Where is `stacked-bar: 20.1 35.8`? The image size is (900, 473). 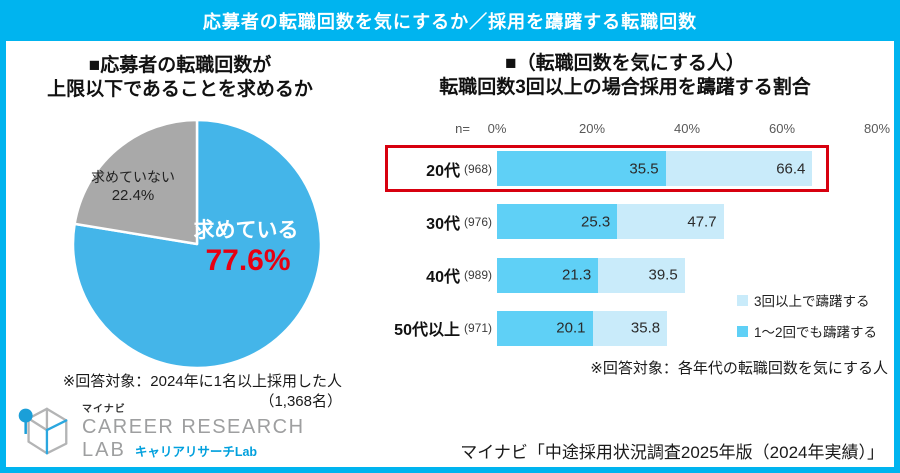 stacked-bar: 20.1 35.8 is located at coordinates (582, 328).